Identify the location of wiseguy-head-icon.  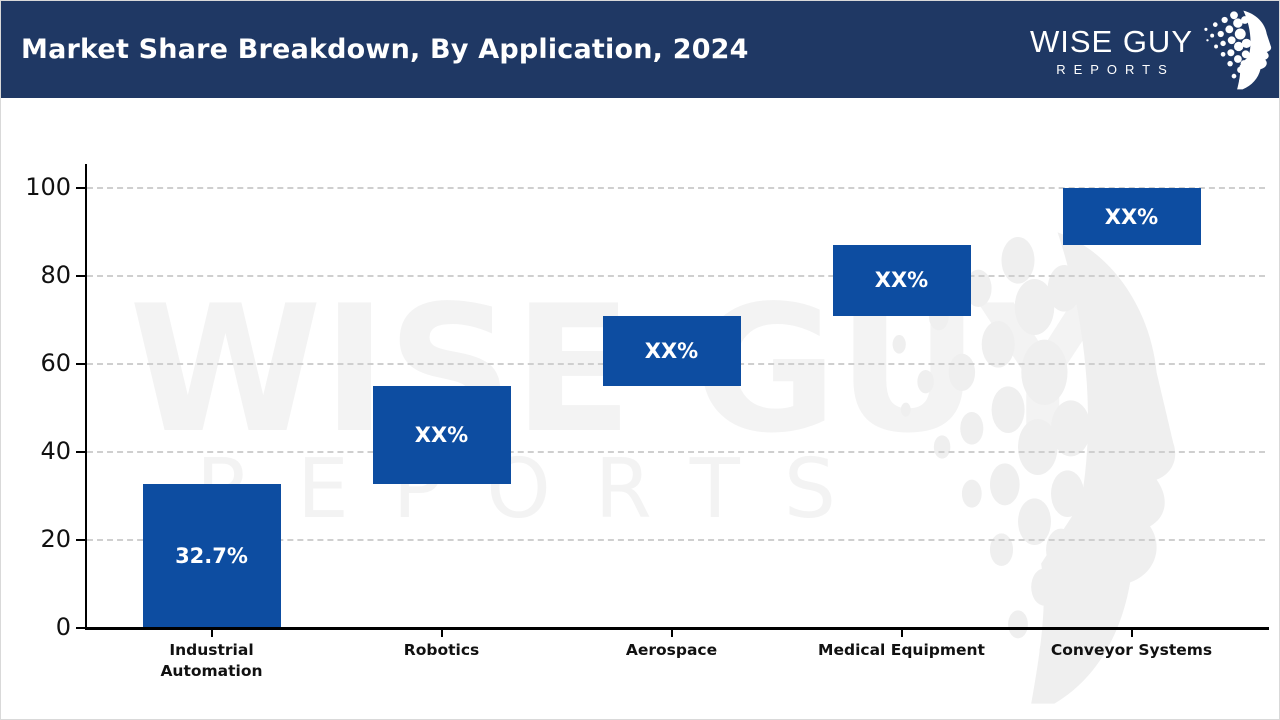
(1238, 50).